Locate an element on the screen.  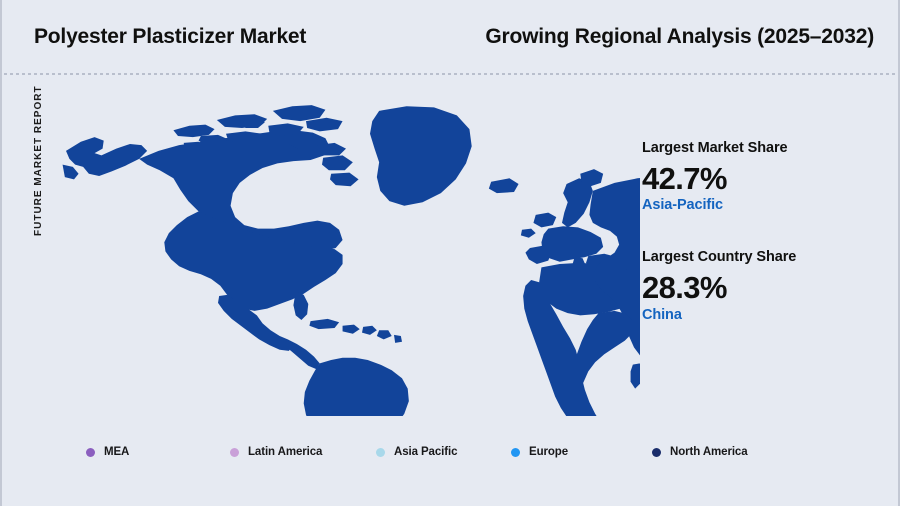
legend-item-north-america: North America is located at coordinates (700, 452).